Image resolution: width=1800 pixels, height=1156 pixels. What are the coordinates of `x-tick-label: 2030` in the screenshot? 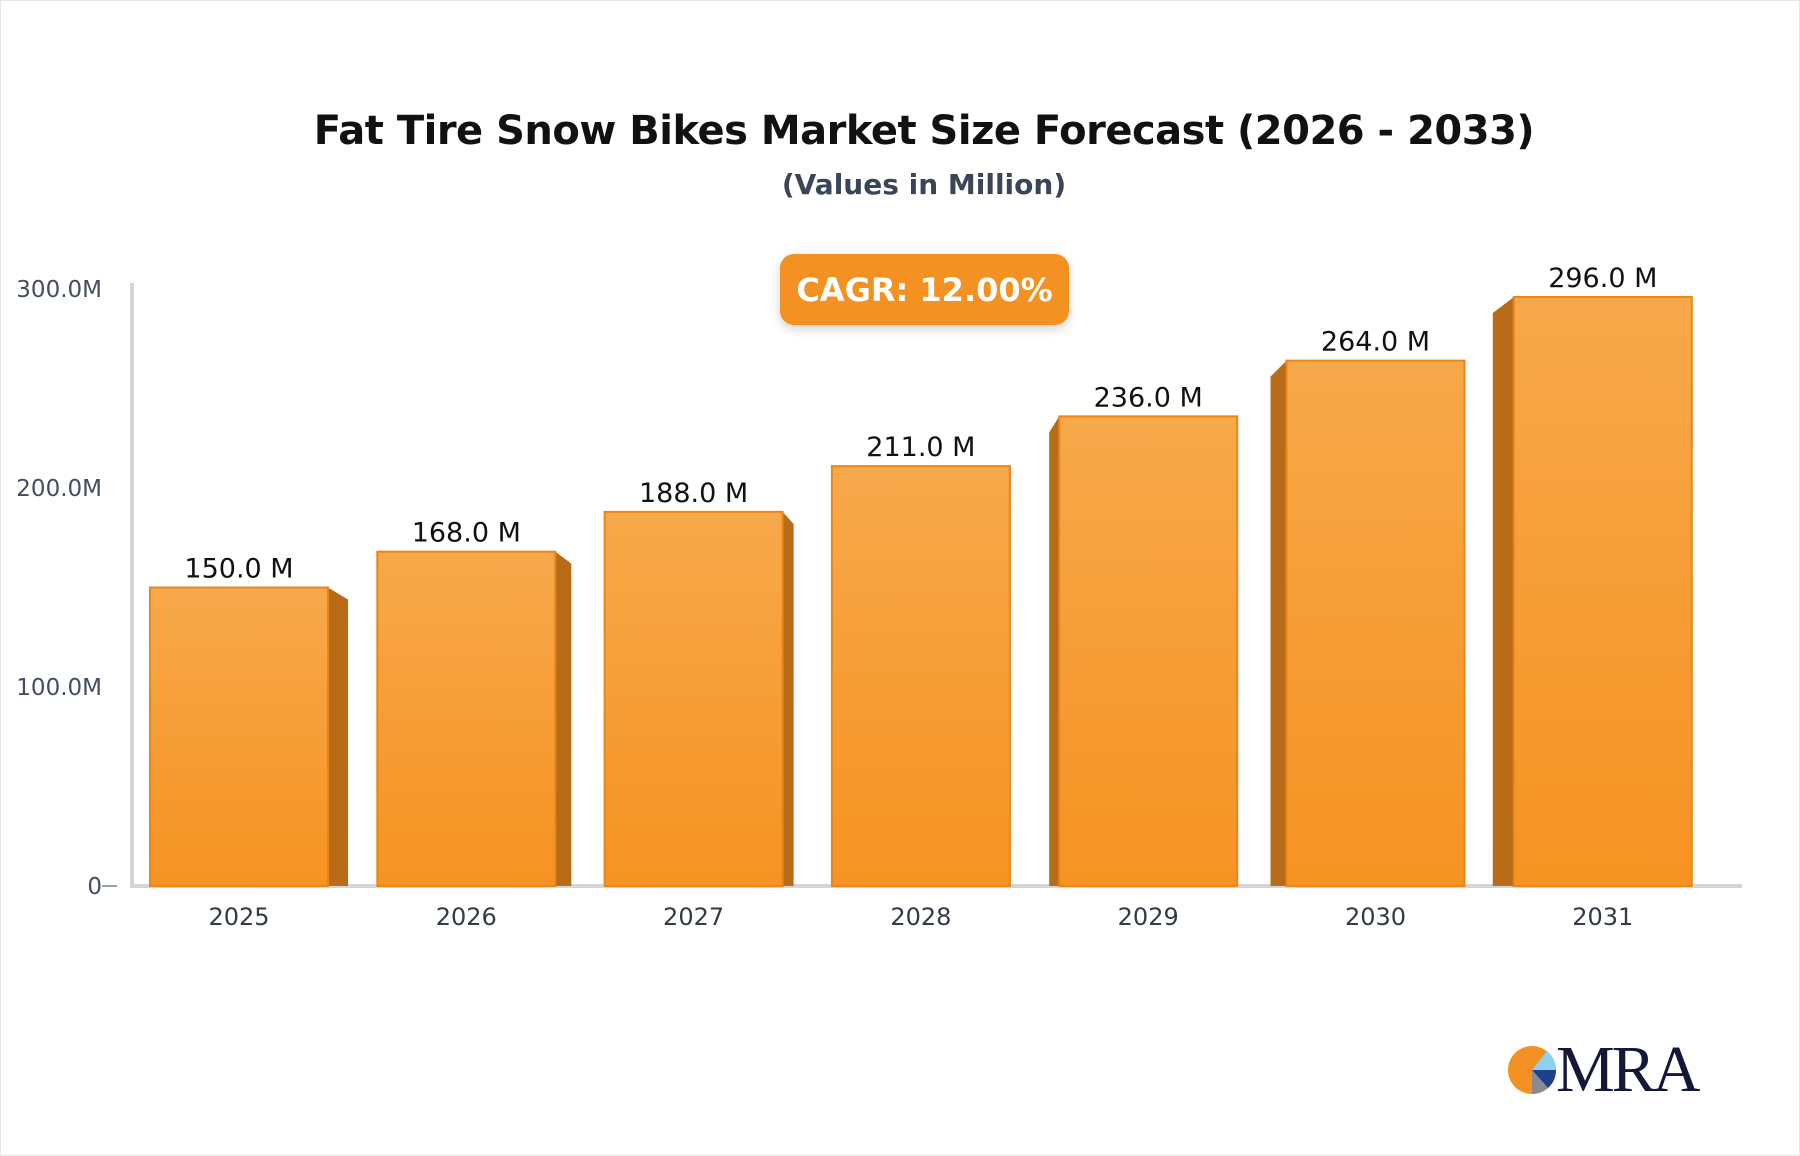 It's located at (1375, 917).